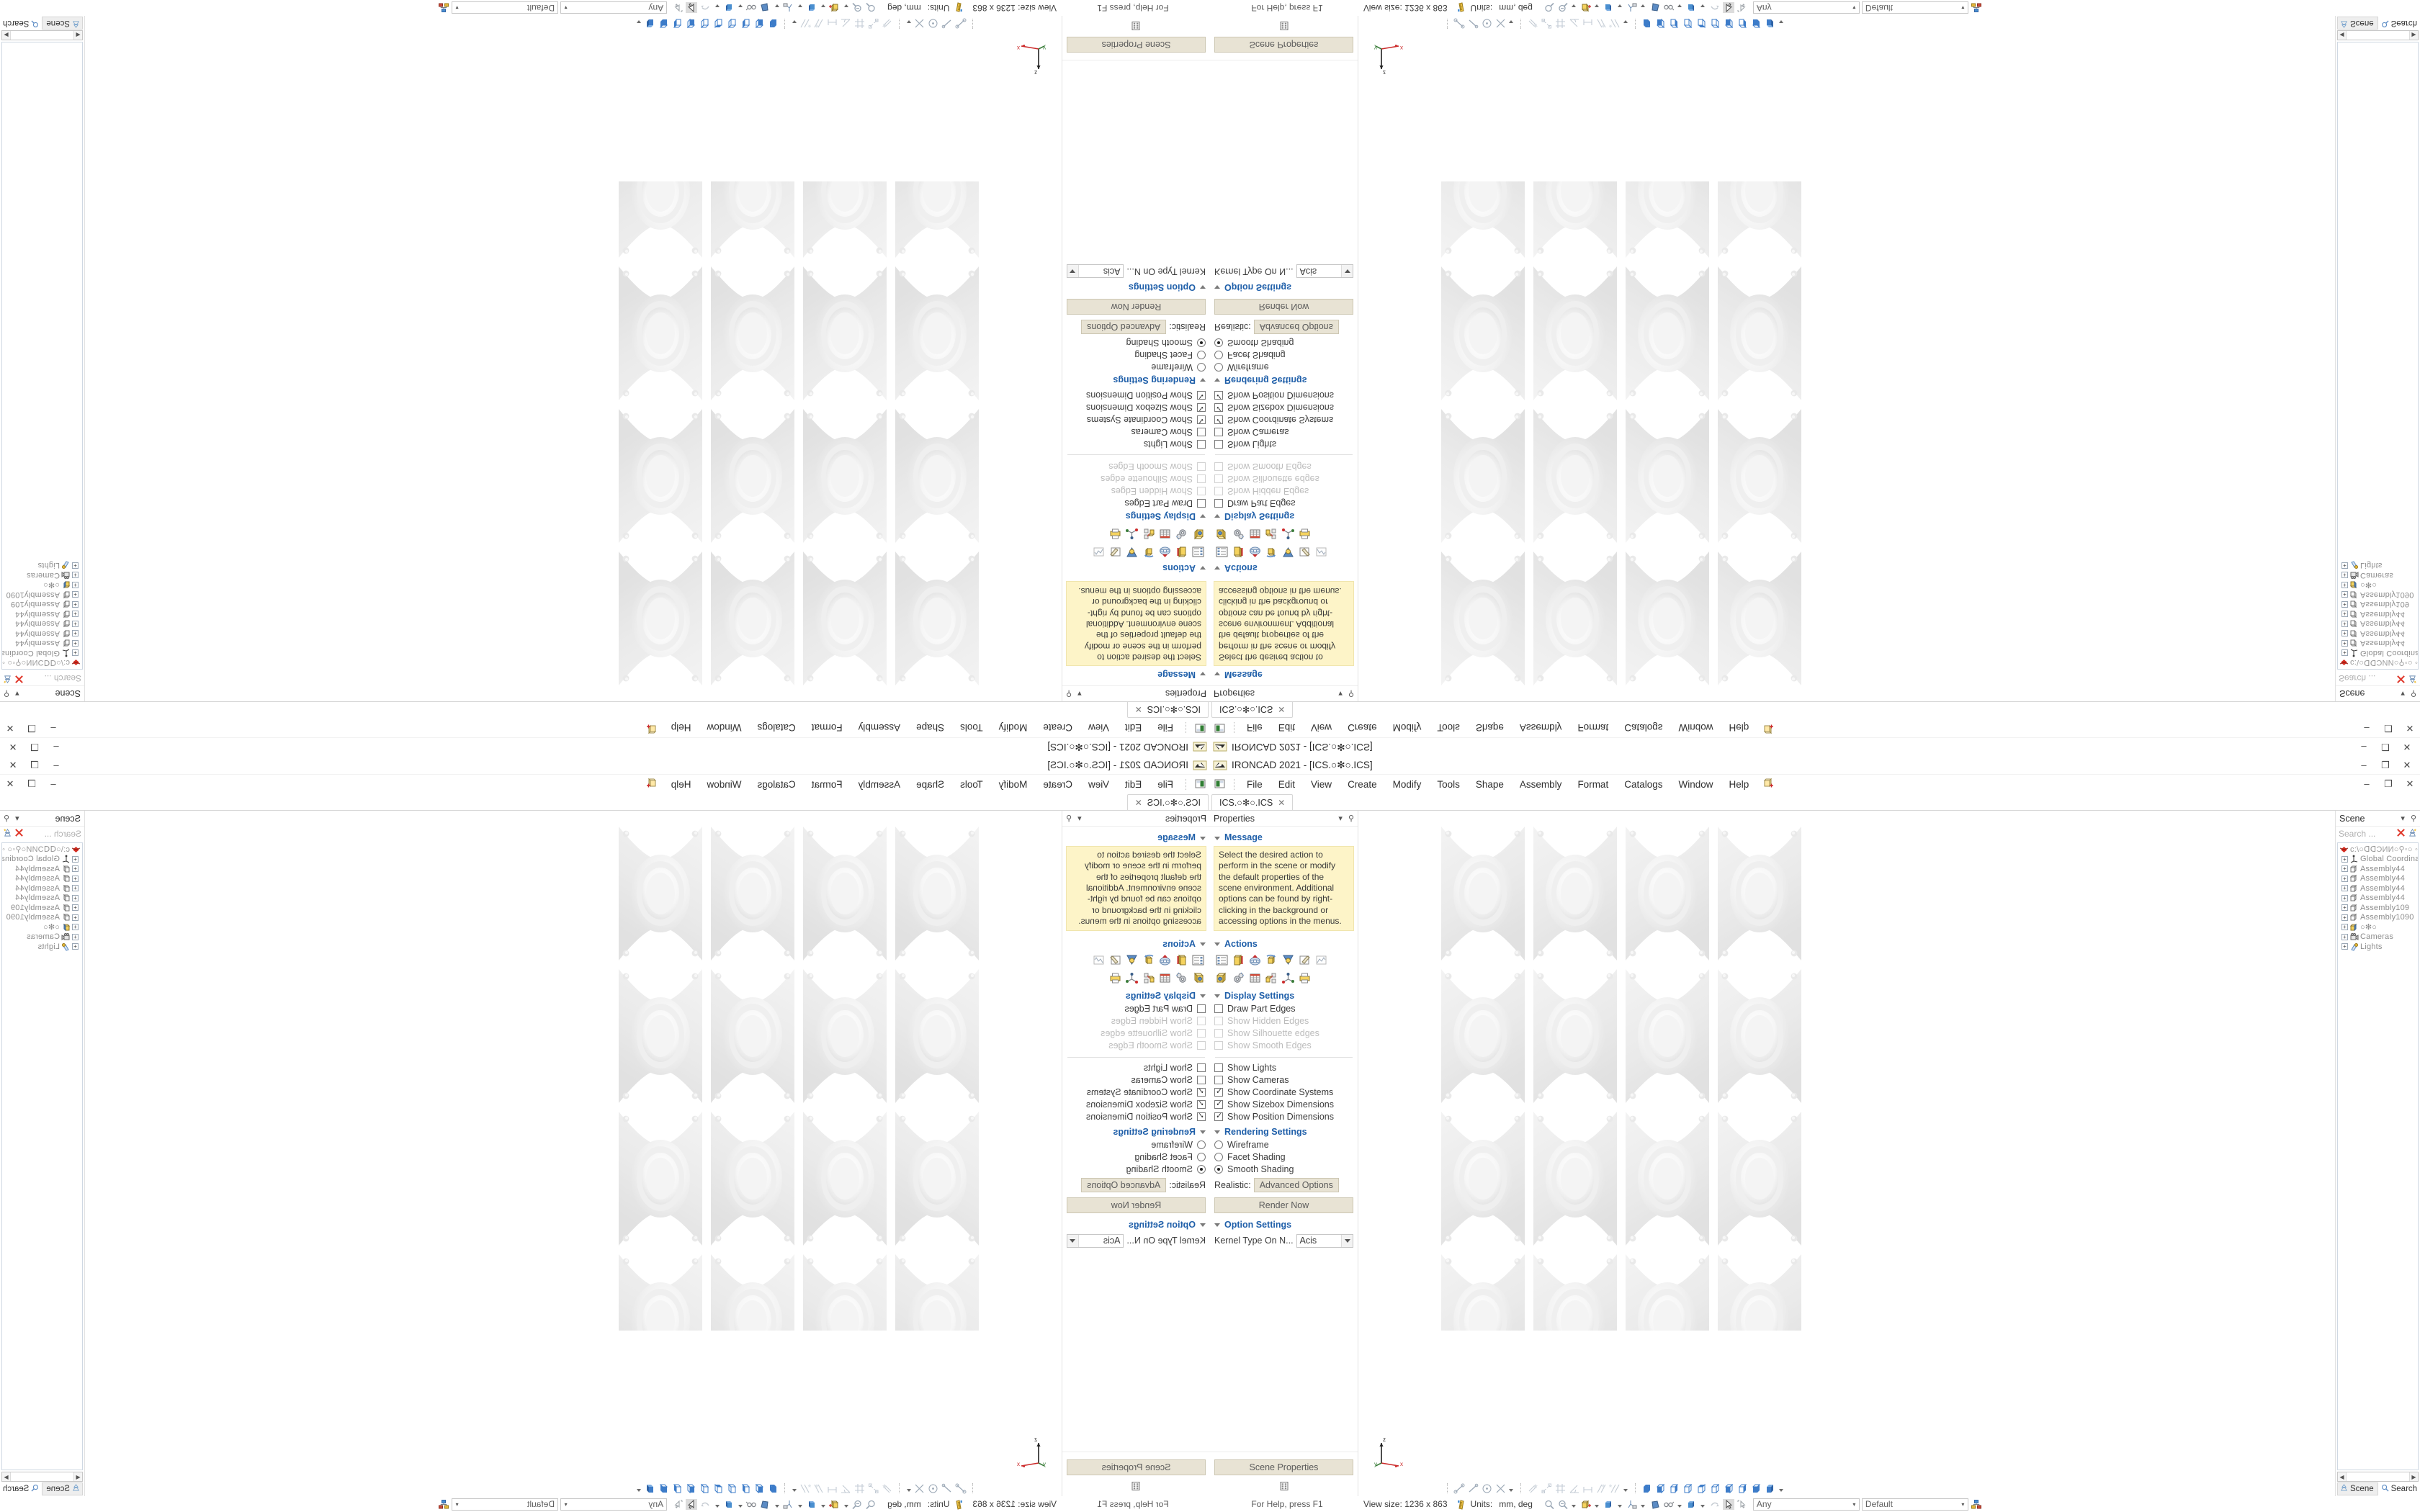  I want to click on kernel-type-select: Acis, so click(1324, 1240).